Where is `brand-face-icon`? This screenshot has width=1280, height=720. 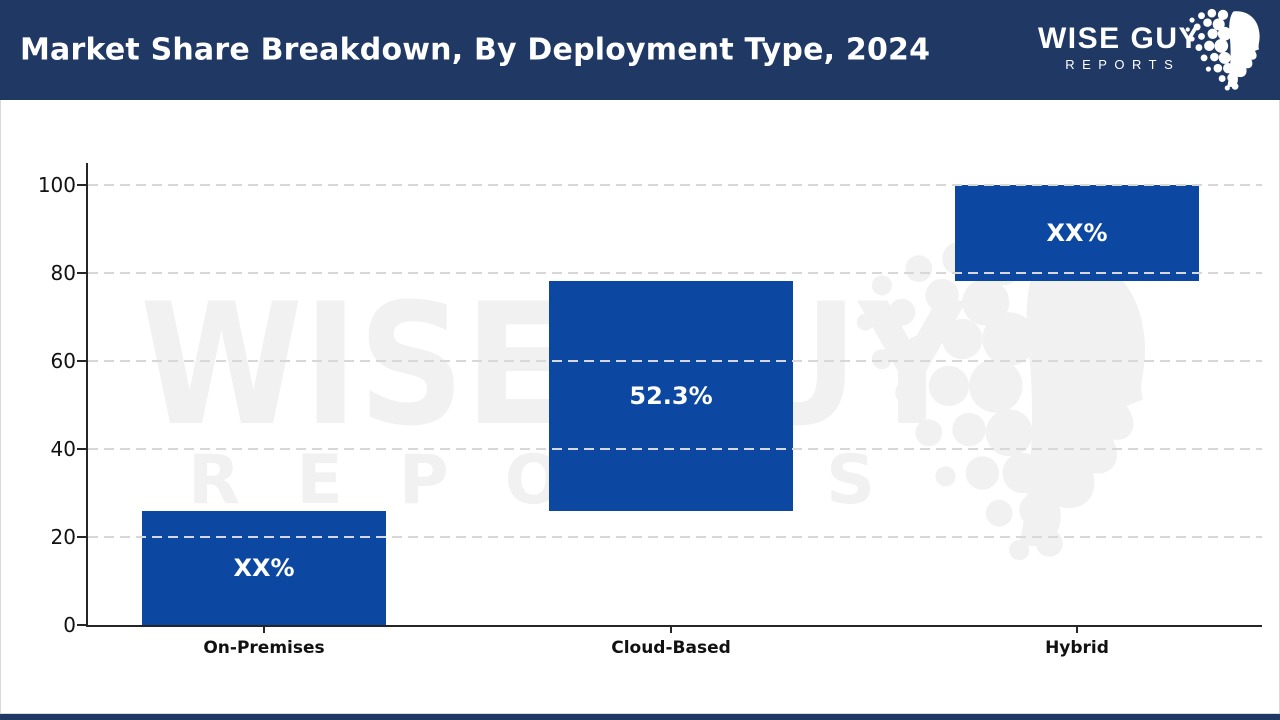 brand-face-icon is located at coordinates (1222, 49).